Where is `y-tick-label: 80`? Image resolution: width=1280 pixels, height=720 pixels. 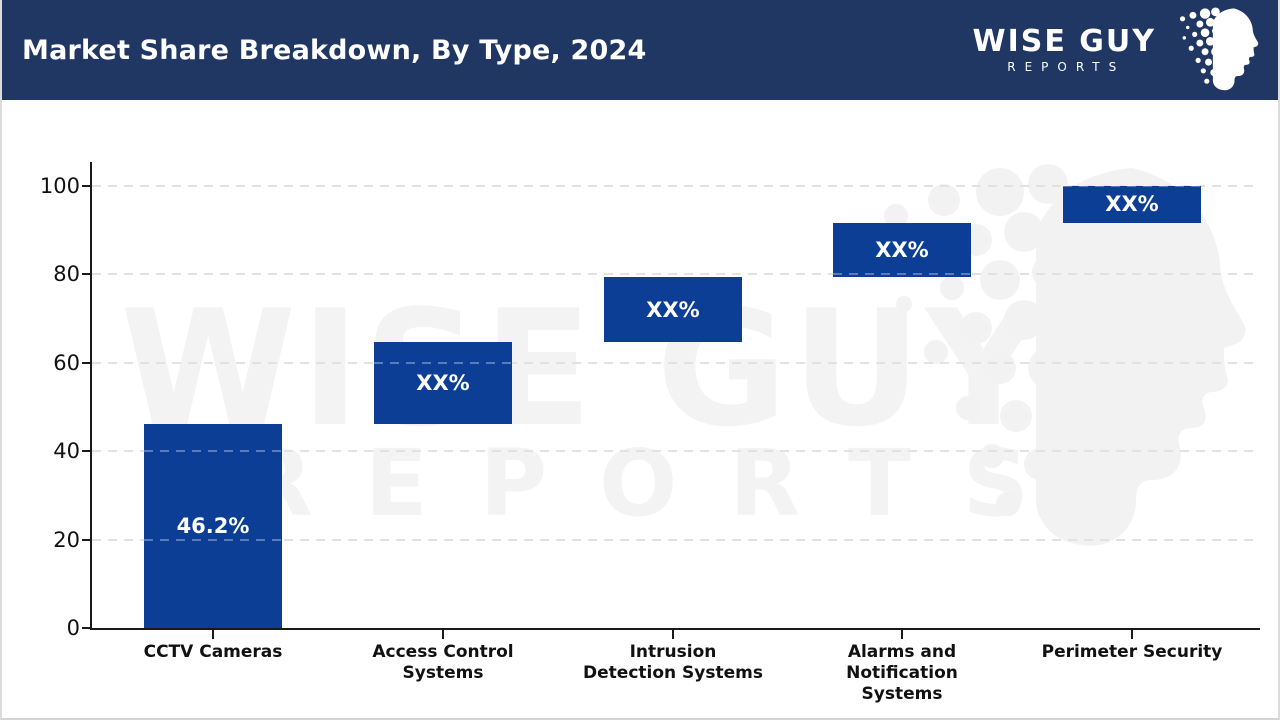 y-tick-label: 80 is located at coordinates (66, 274).